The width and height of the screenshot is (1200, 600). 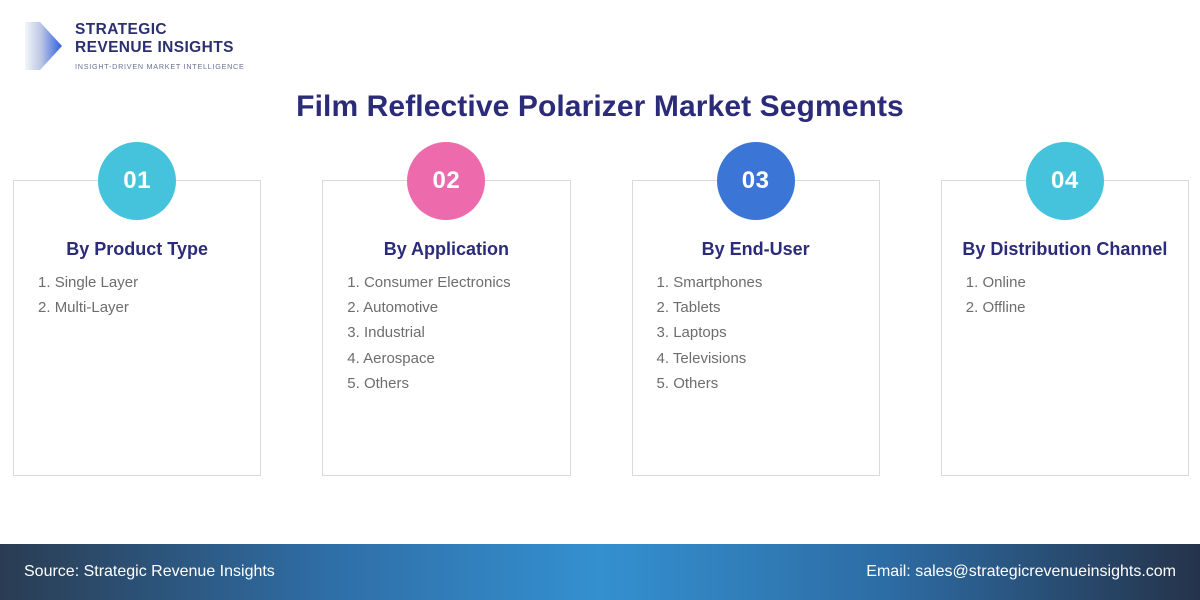 I want to click on segment-list-1: Single Layer Multi-Layer, so click(x=137, y=295).